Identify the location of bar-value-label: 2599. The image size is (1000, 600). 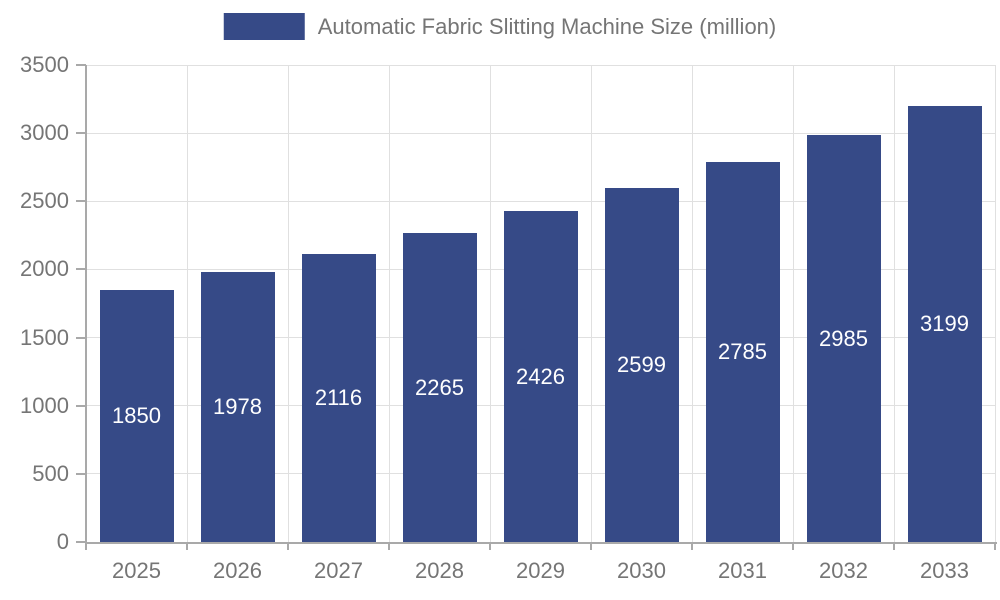
(641, 364).